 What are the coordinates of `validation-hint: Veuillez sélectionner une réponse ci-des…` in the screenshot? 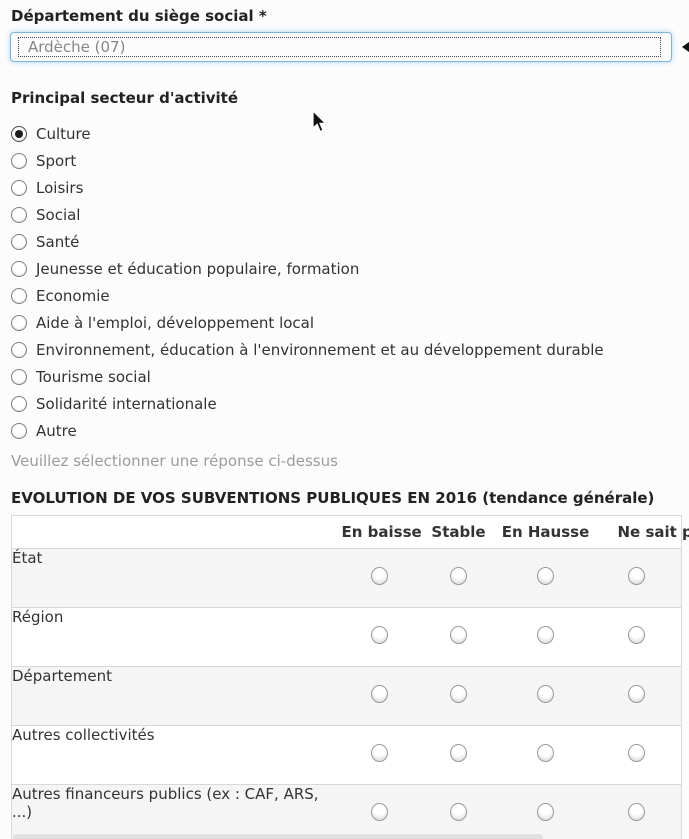 It's located at (174, 461).